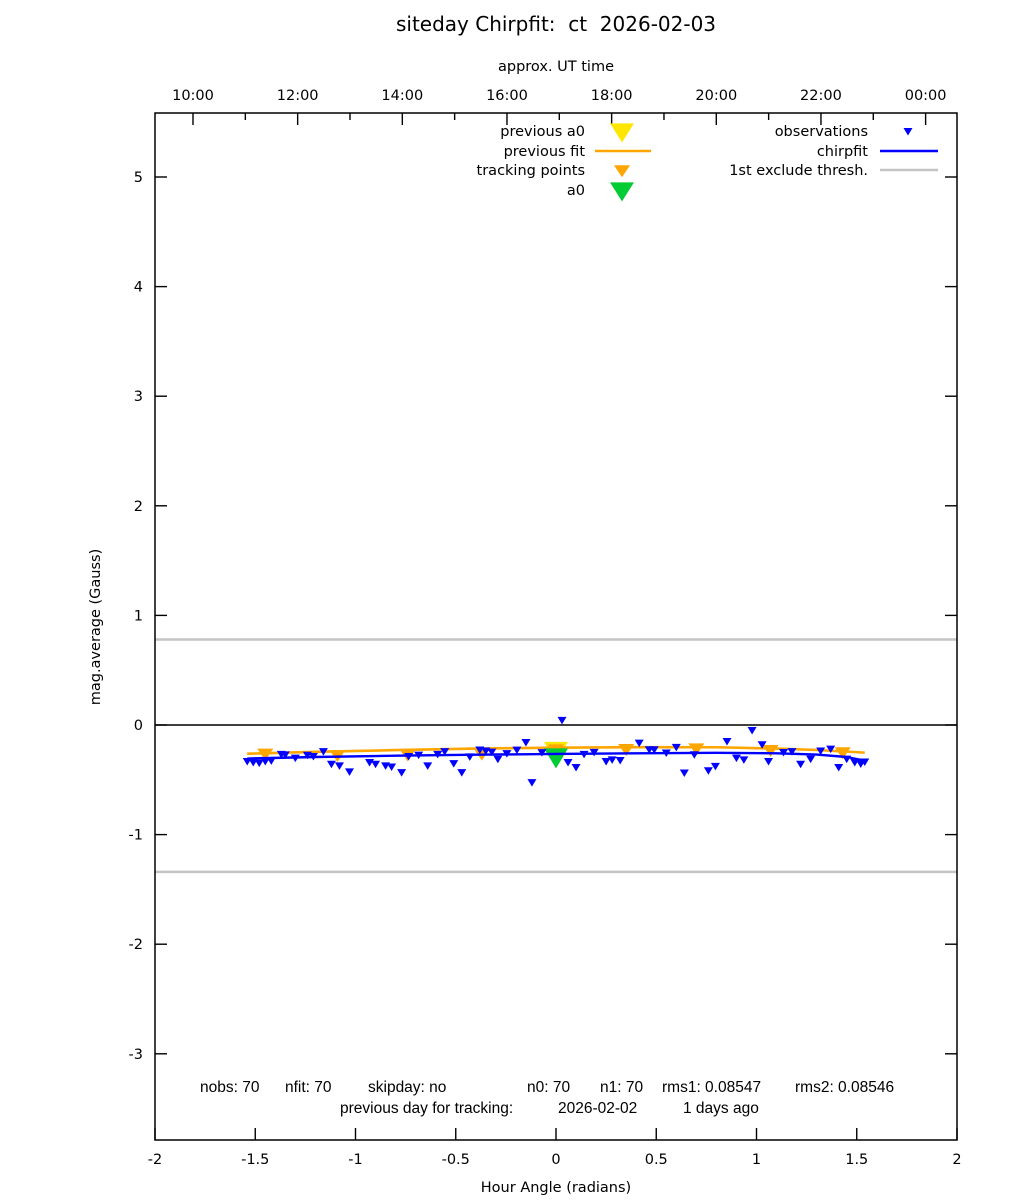 This screenshot has width=1024, height=1200. Describe the element at coordinates (531, 171) in the screenshot. I see `legend-label: tracking points` at that location.